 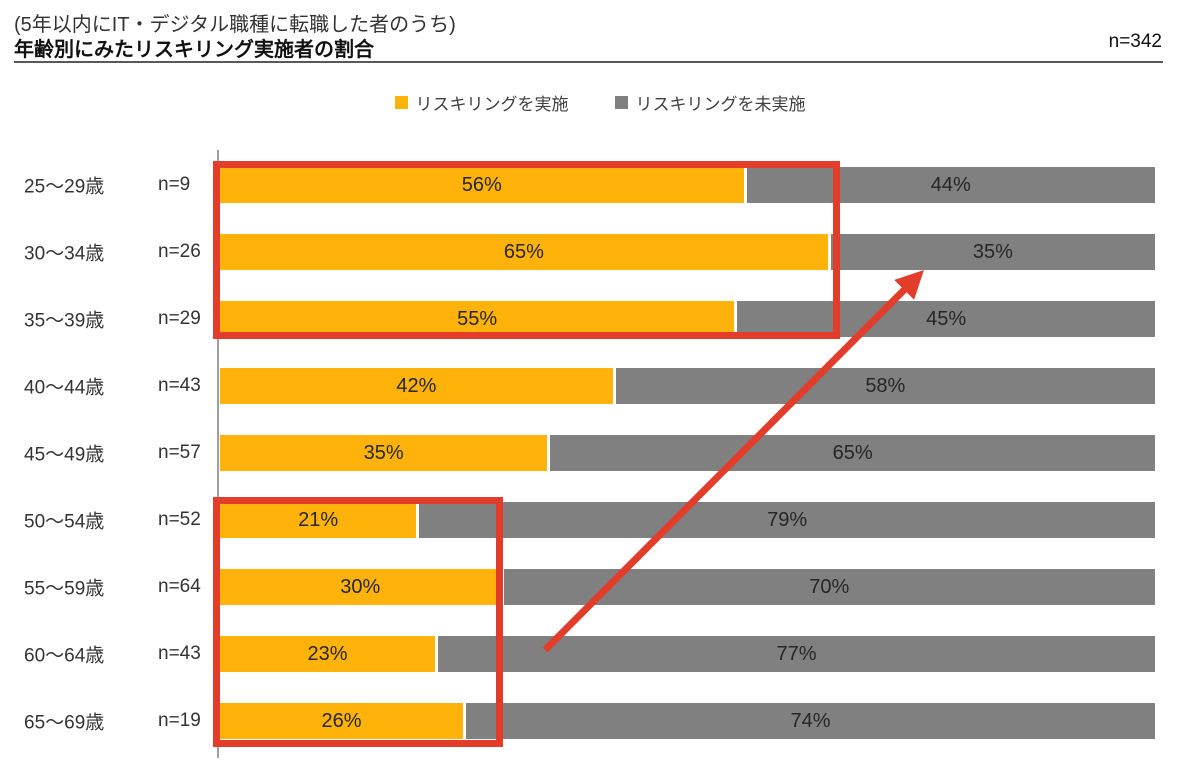 I want to click on bar-segment-not-implemented: 77%, so click(x=795, y=654).